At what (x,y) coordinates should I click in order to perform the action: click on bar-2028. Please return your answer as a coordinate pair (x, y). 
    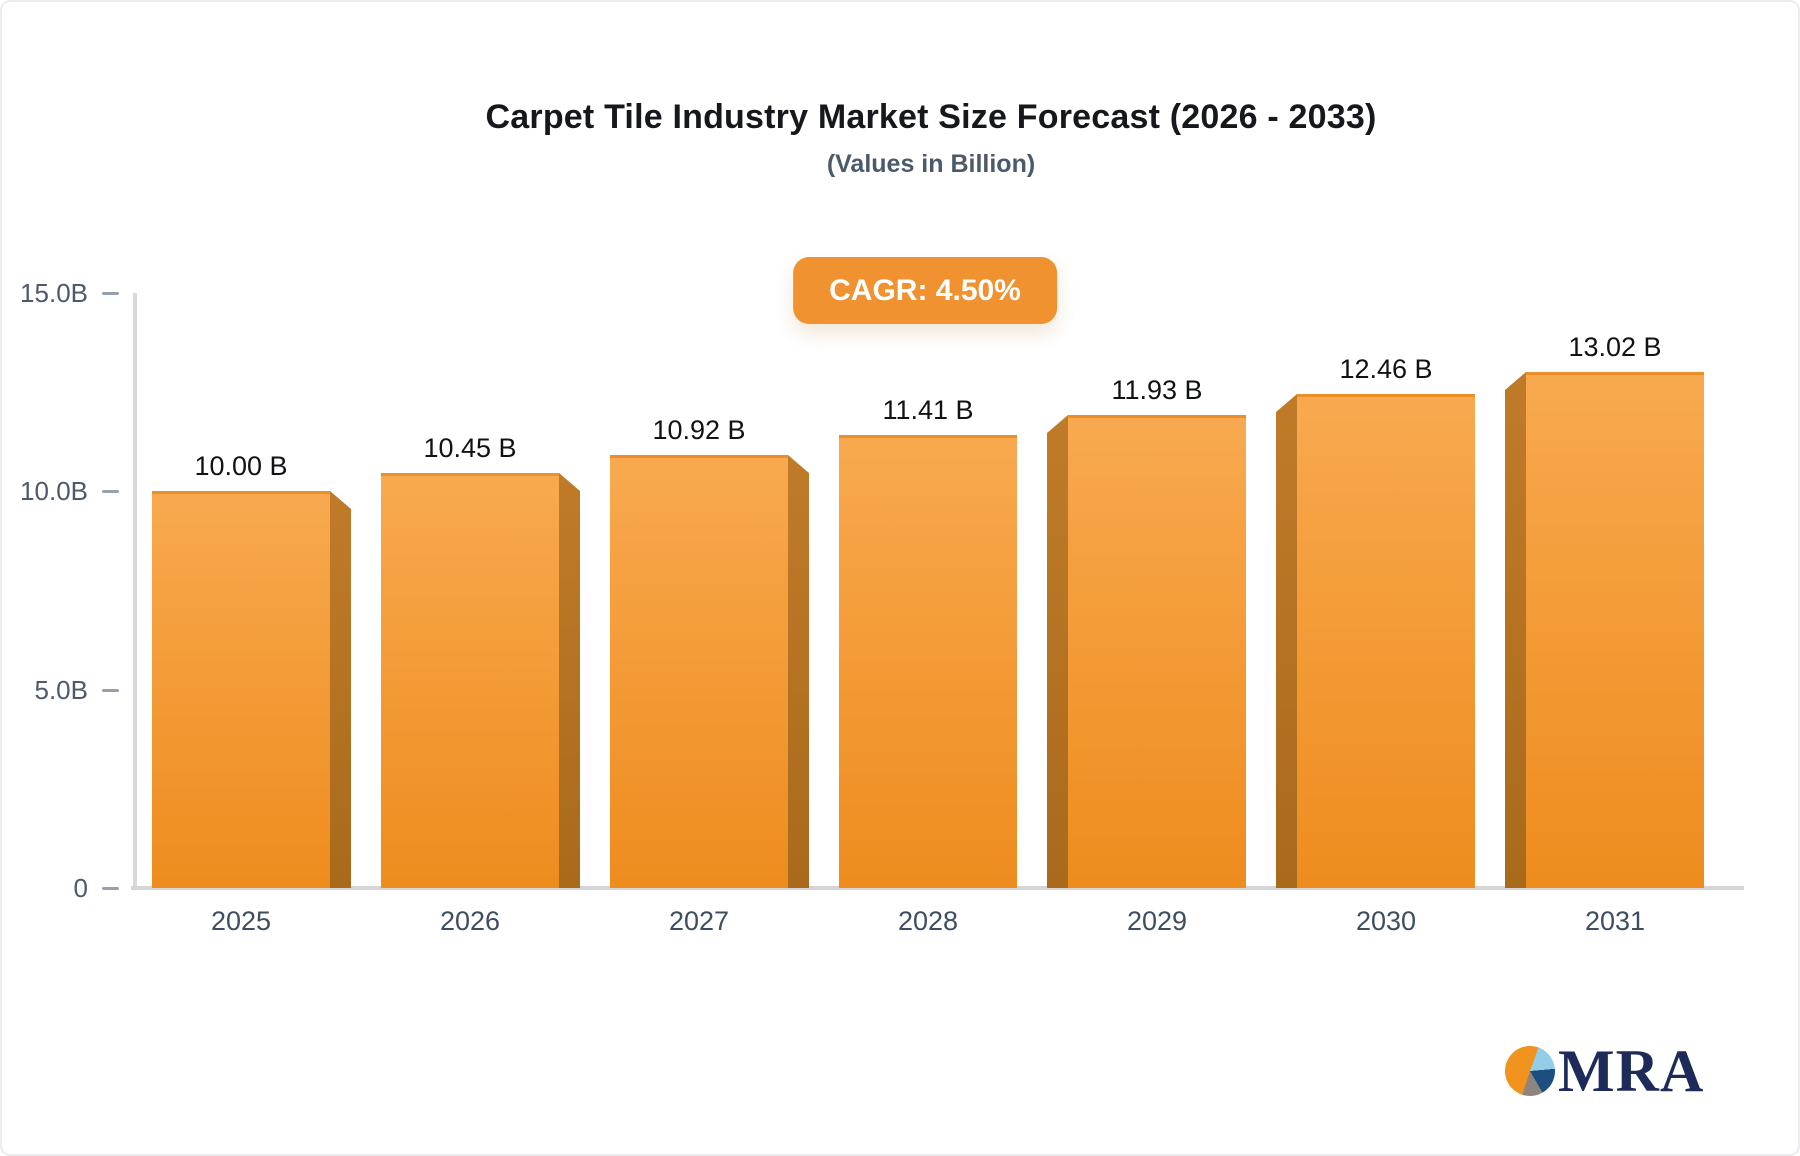
    Looking at the image, I should click on (928, 661).